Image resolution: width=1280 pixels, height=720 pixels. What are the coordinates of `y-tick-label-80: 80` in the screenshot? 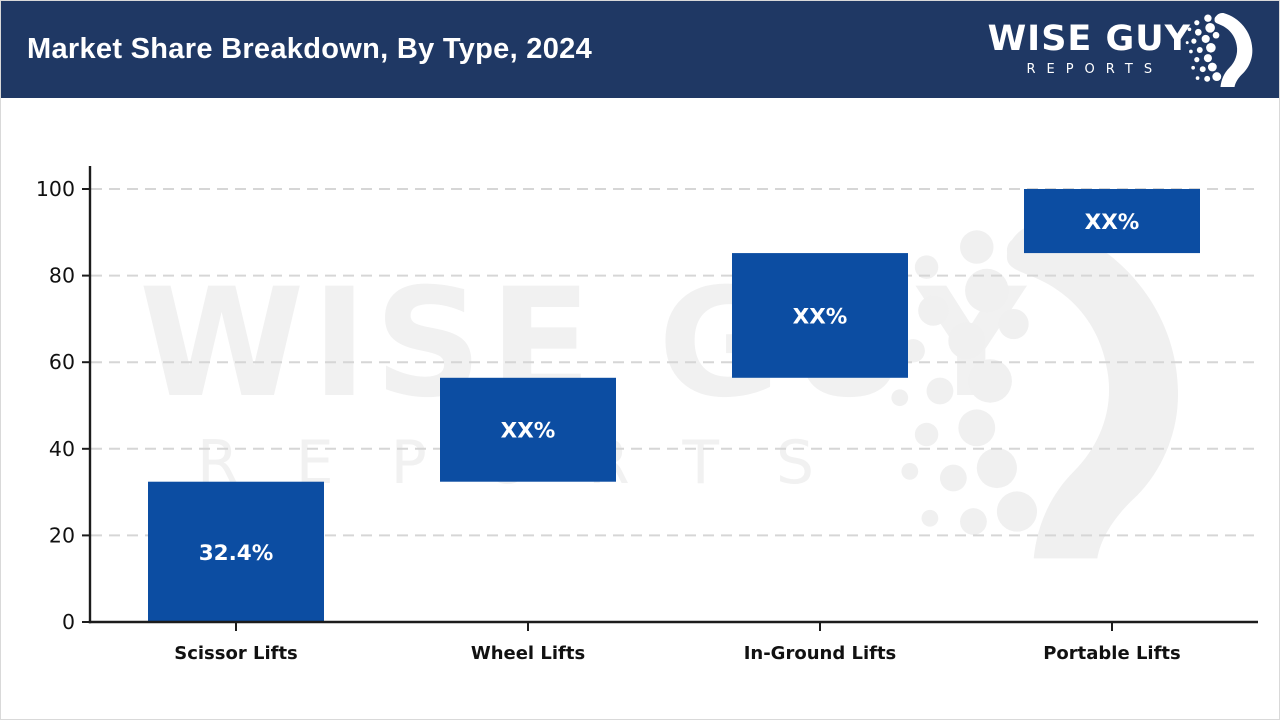 It's located at (62, 276).